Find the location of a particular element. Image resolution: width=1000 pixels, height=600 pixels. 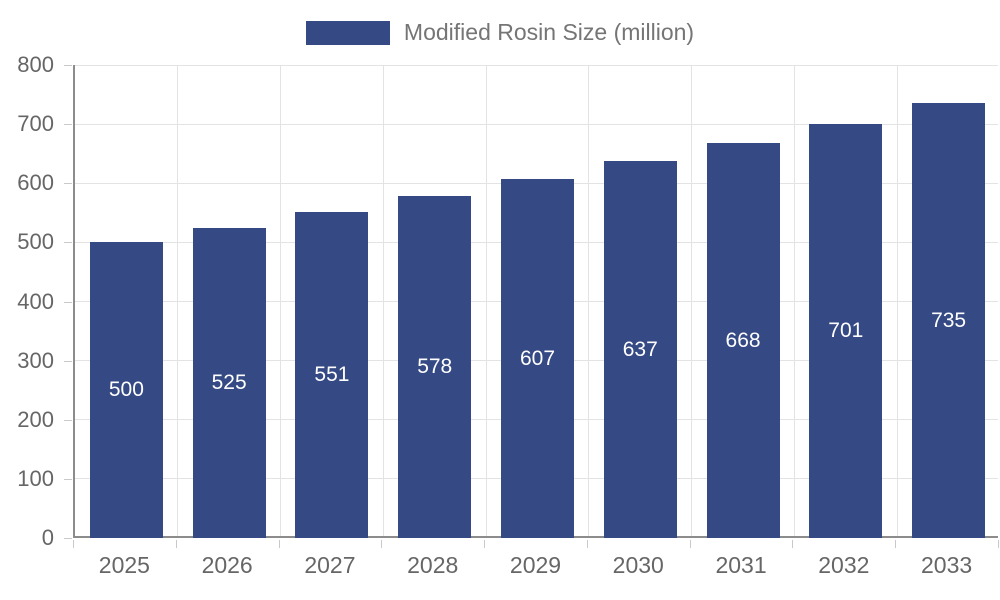

bar-value-label: 500 is located at coordinates (126, 390).